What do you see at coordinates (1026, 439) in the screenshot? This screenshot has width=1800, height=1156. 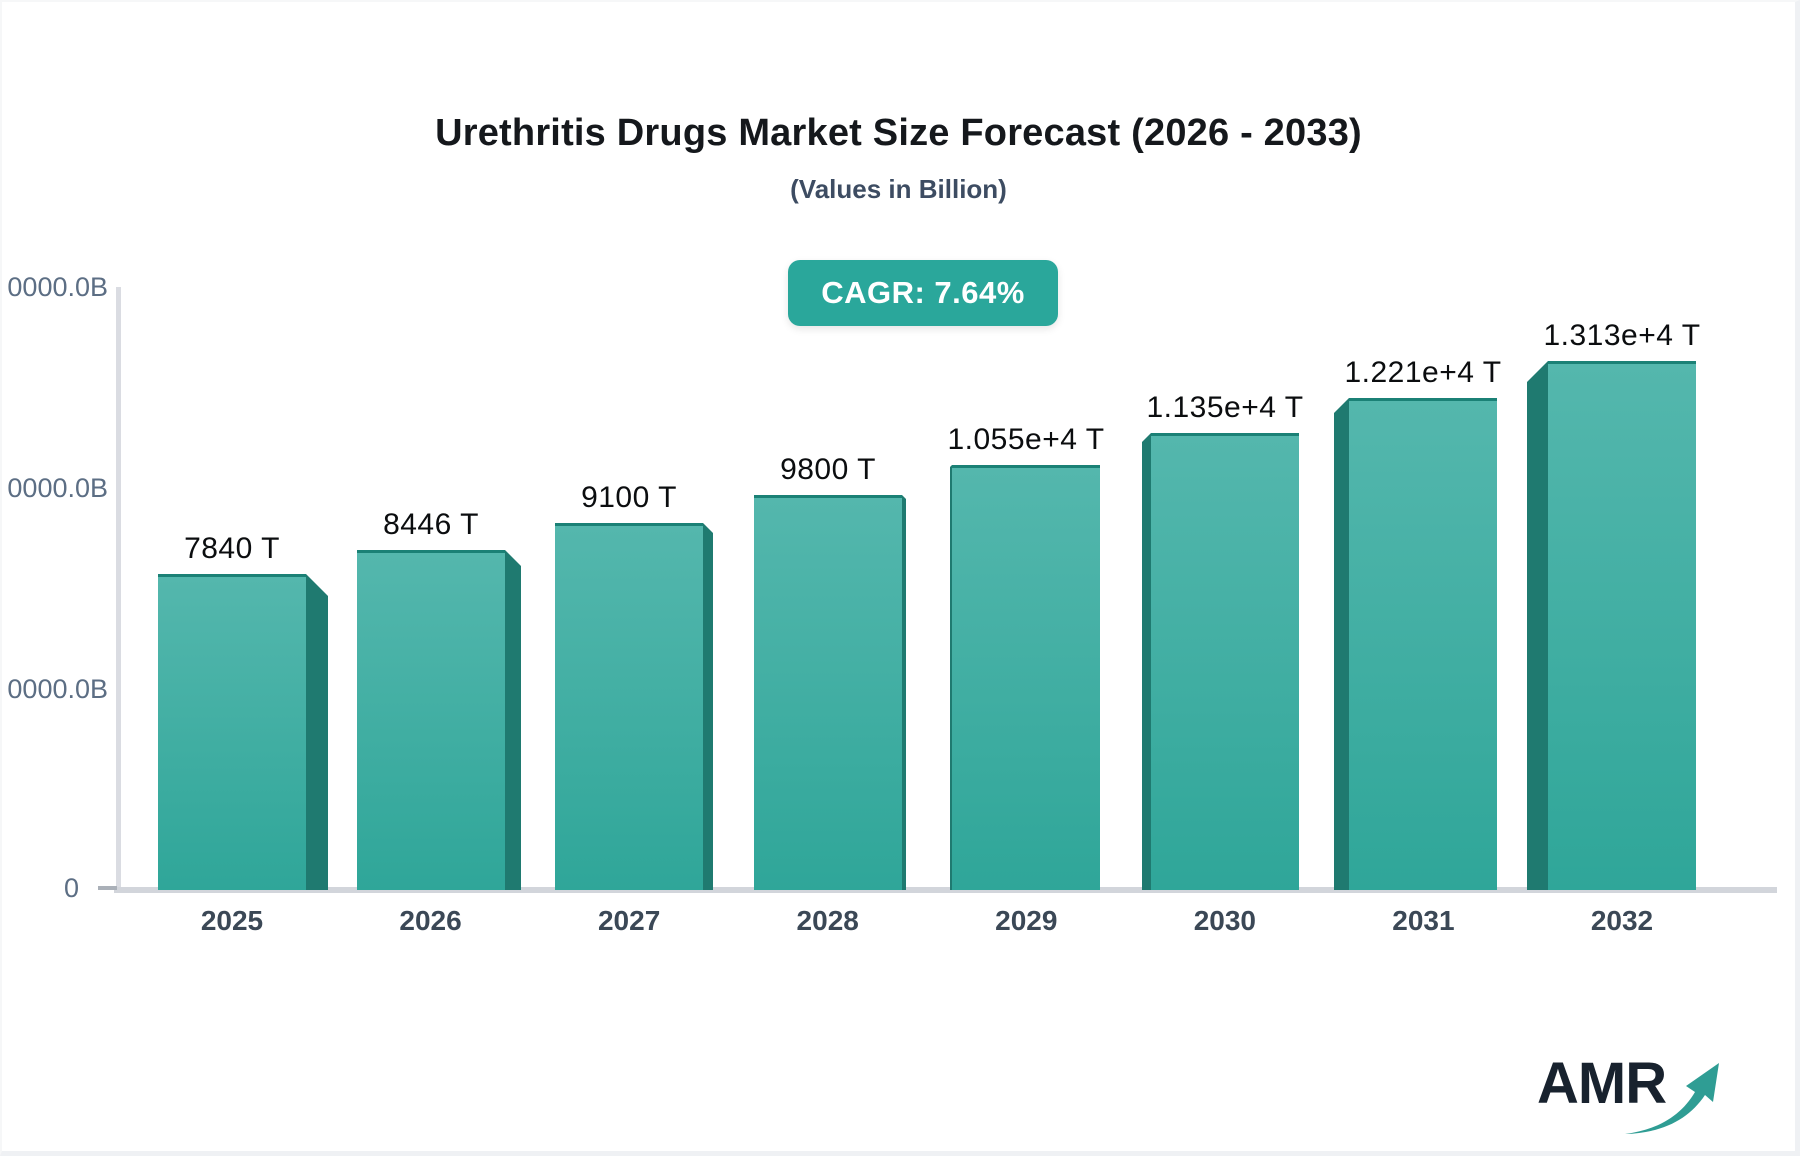 I see `bar-value-label: 1.055e+4 T` at bounding box center [1026, 439].